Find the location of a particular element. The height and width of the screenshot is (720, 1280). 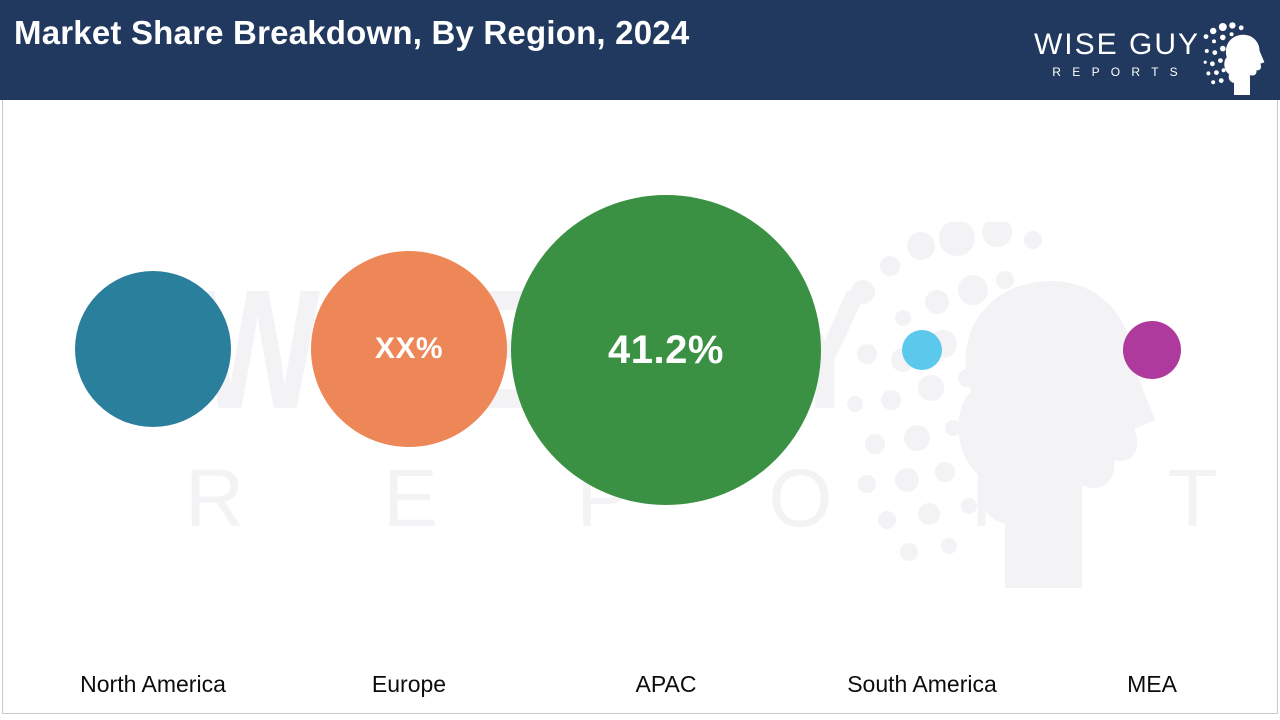

bubble-north-america is located at coordinates (153, 349).